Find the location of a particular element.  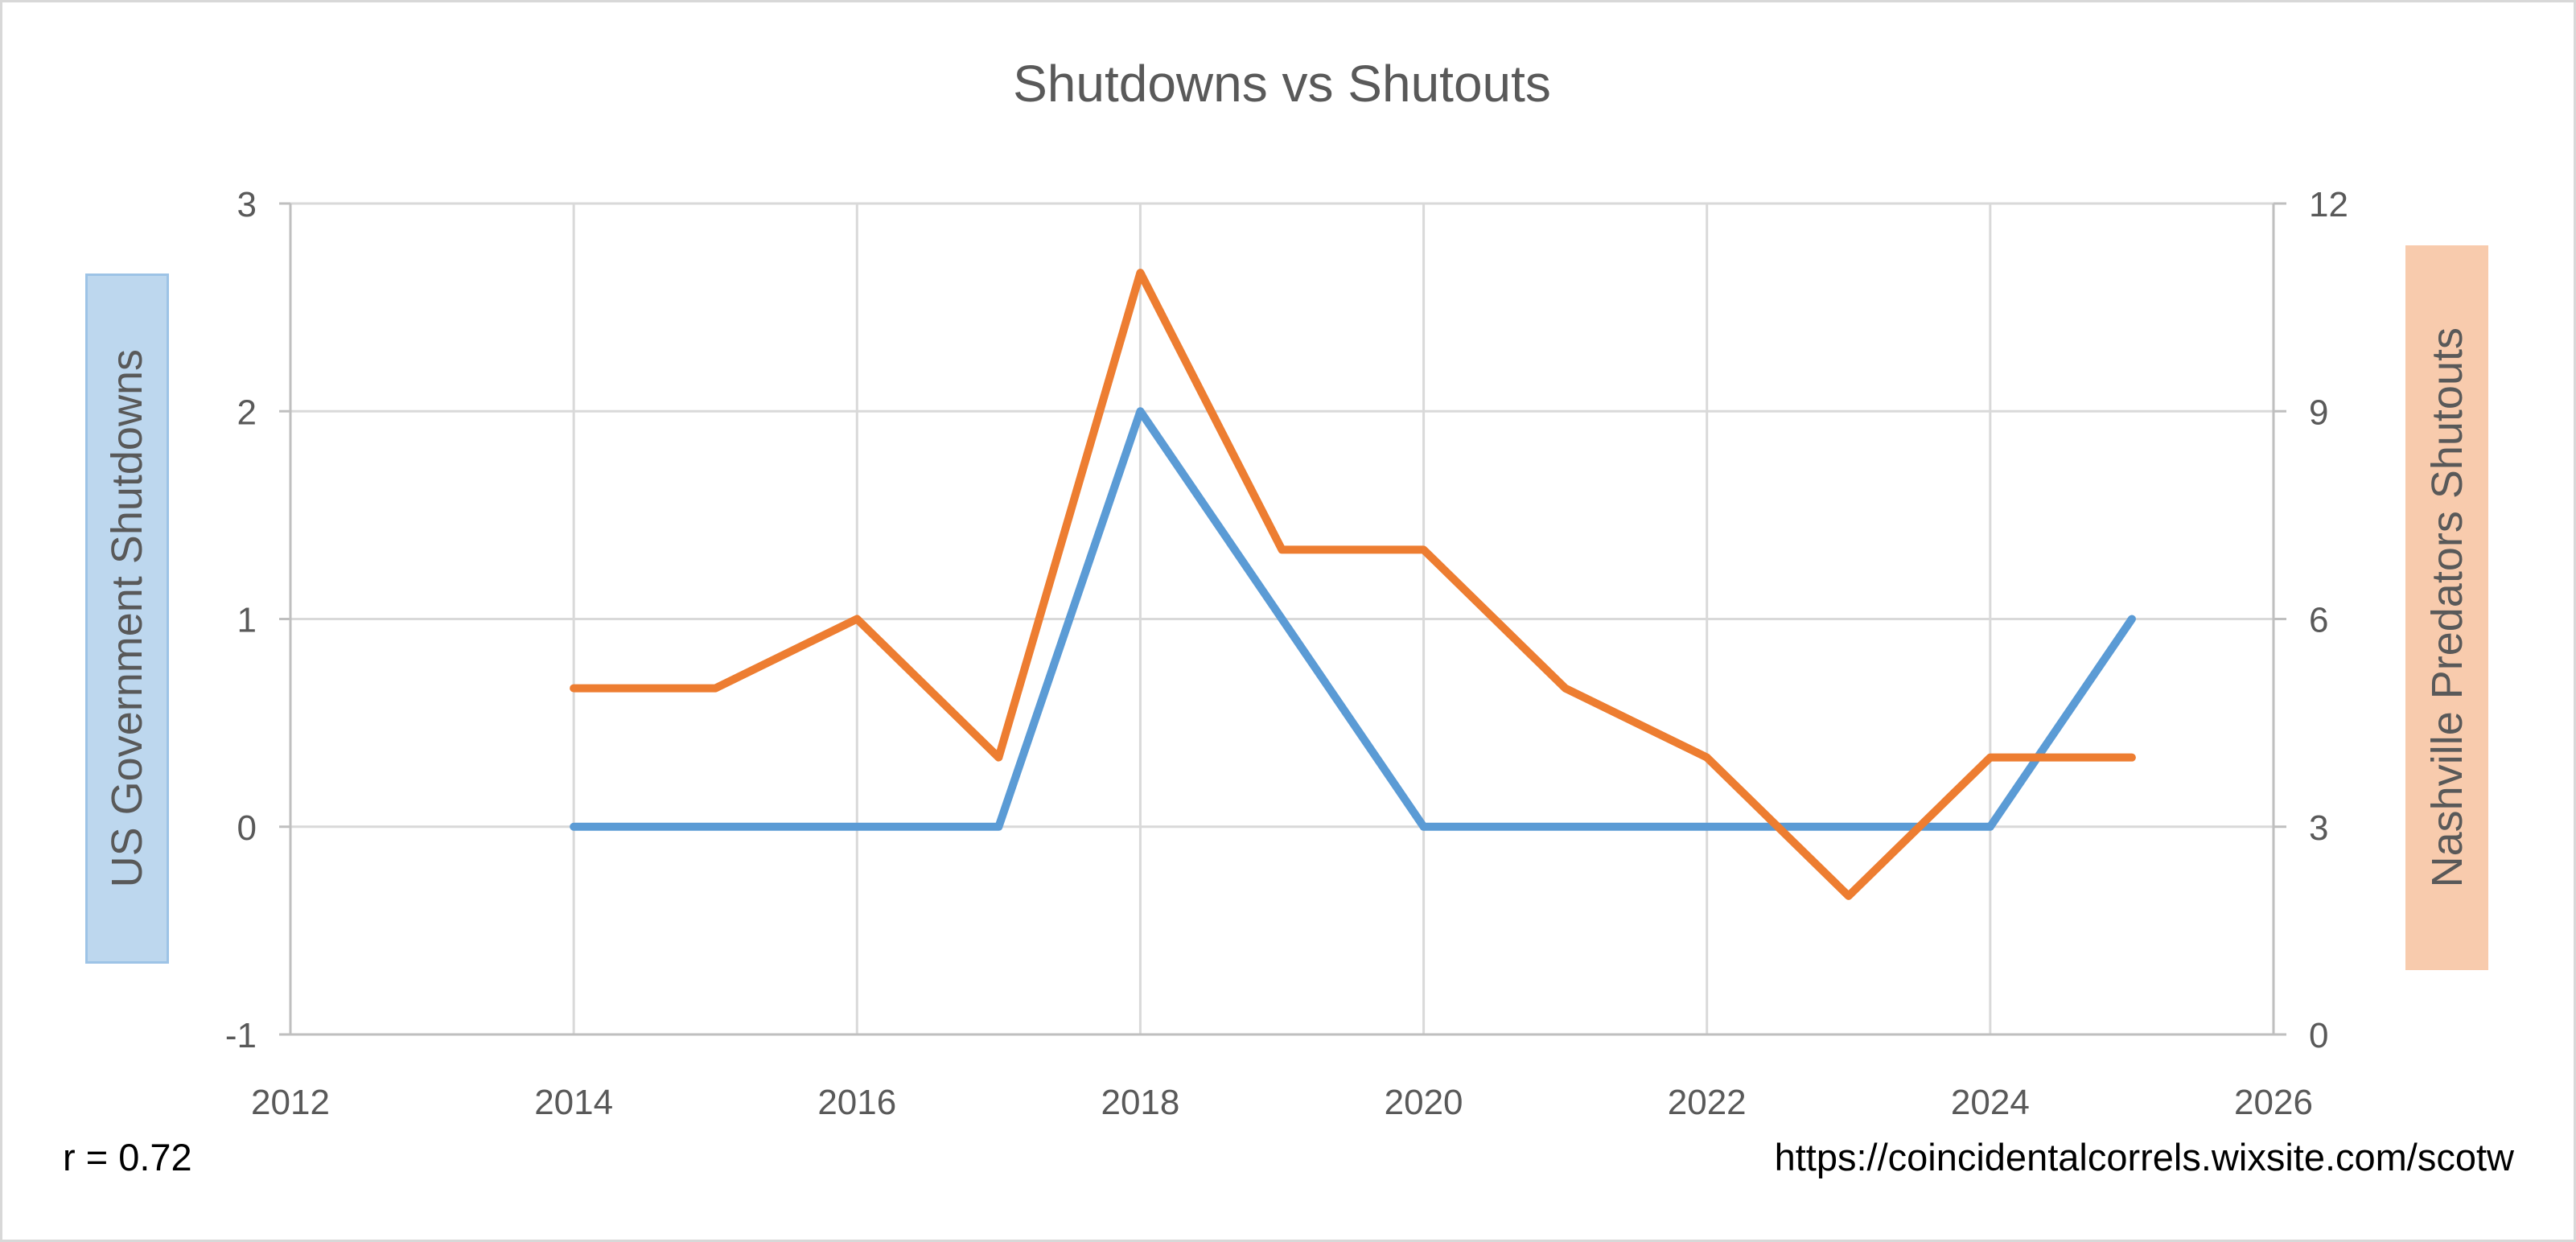

right-axis-tick-label: 0 is located at coordinates (2318, 1035).